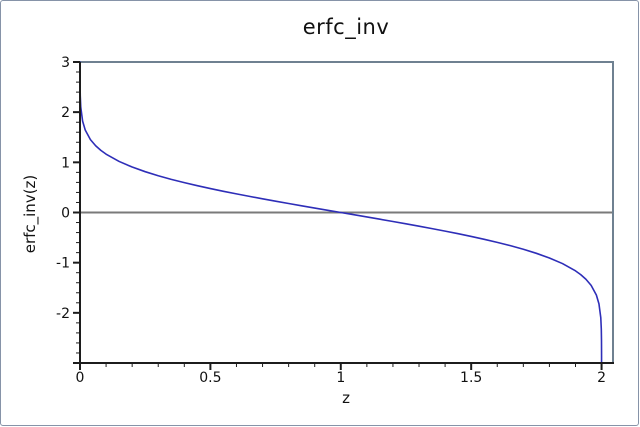 This screenshot has height=427, width=640. I want to click on x-tick-label: 1.5, so click(471, 378).